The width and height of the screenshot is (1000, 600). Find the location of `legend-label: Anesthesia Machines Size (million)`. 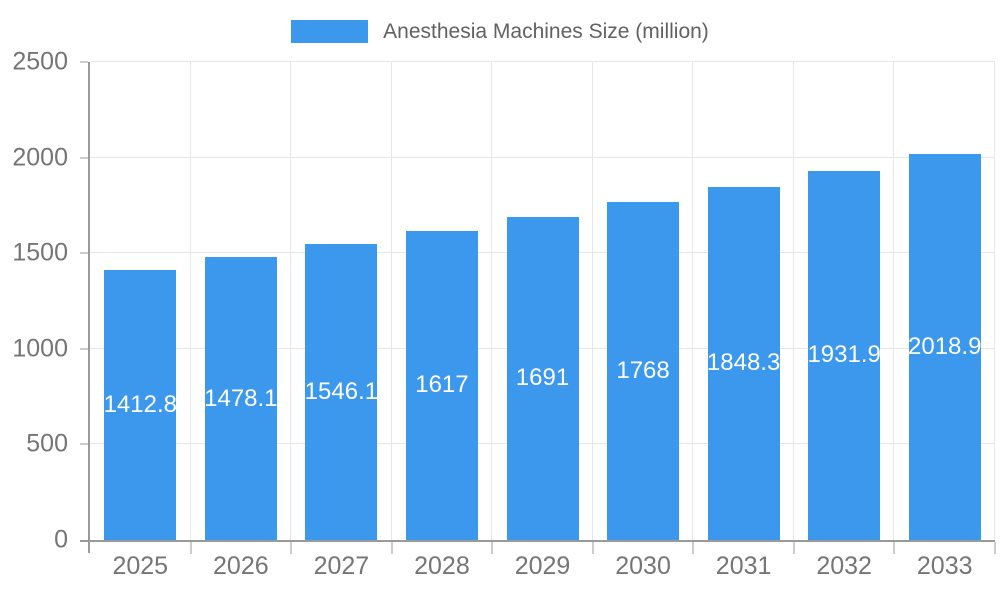

legend-label: Anesthesia Machines Size (million) is located at coordinates (546, 31).